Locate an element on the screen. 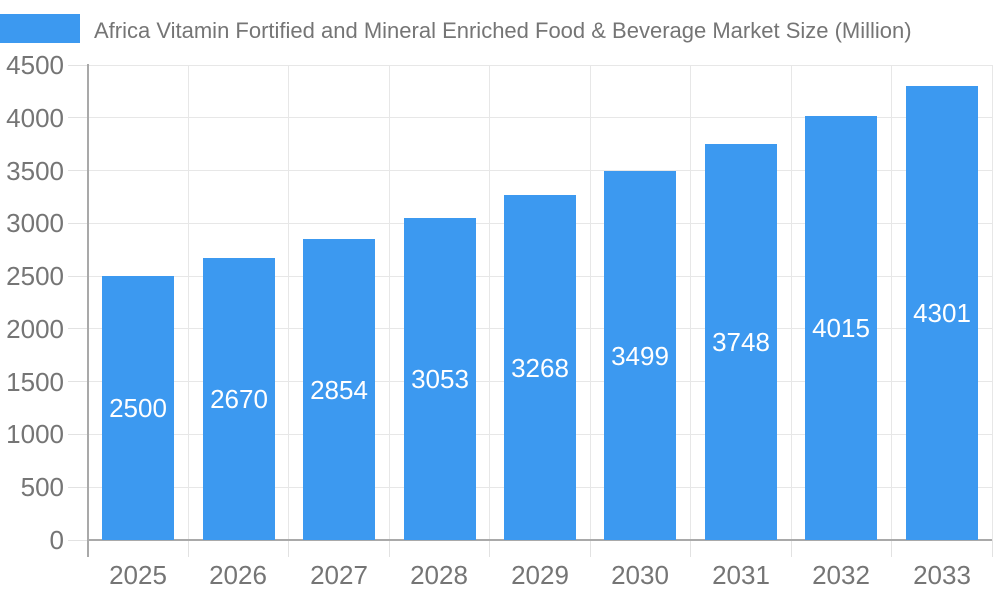 This screenshot has width=1000, height=600. bar: 4015 is located at coordinates (841, 328).